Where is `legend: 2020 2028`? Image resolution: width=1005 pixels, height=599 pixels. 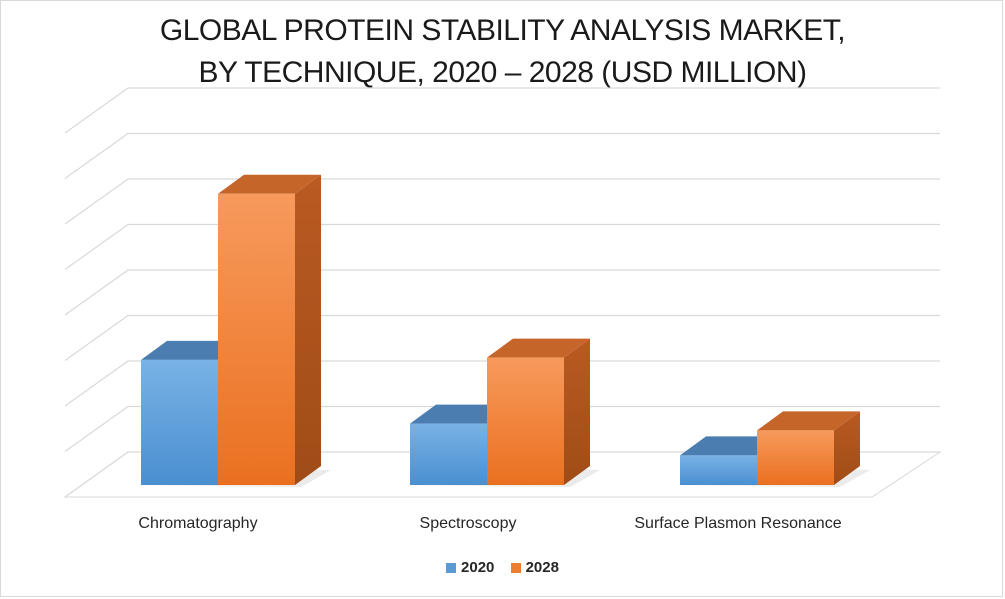 legend: 2020 2028 is located at coordinates (502, 568).